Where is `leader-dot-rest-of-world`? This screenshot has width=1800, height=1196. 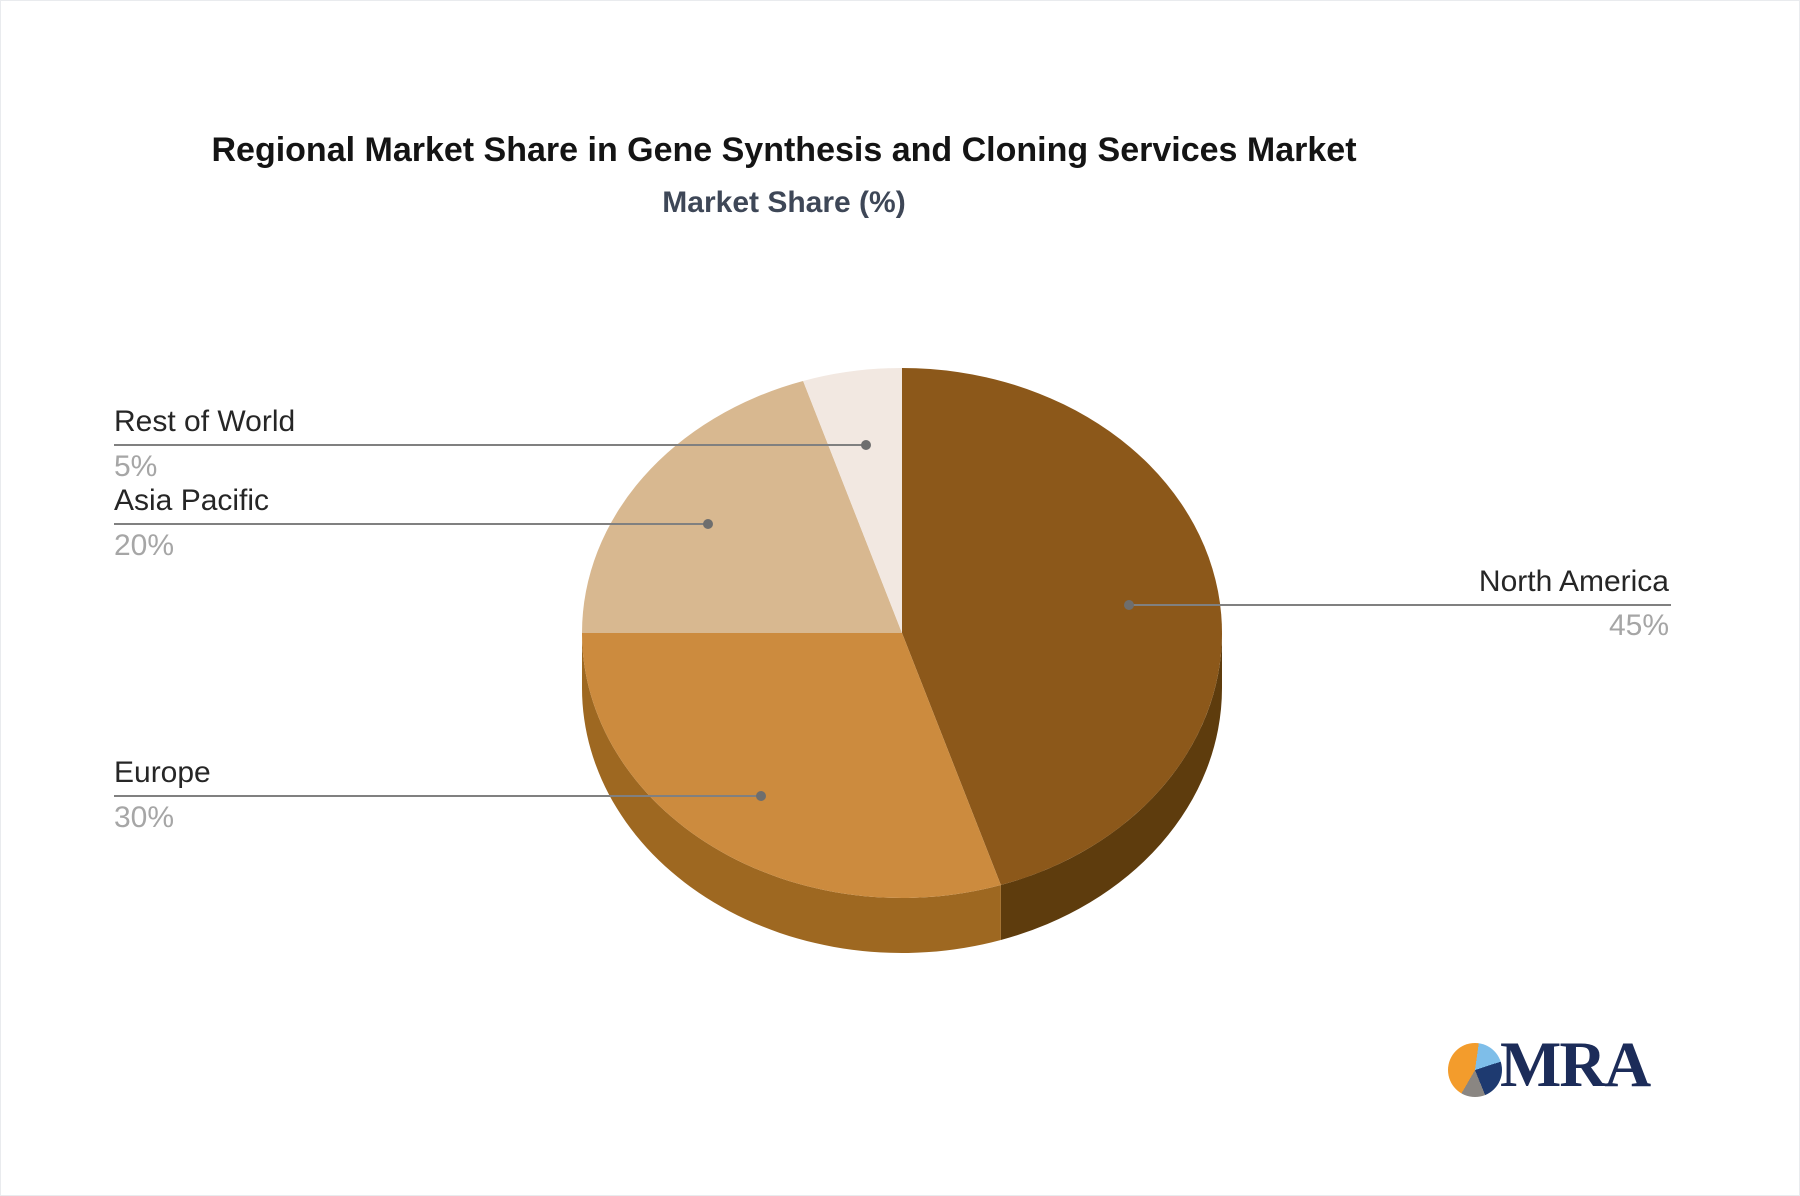
leader-dot-rest-of-world is located at coordinates (866, 445).